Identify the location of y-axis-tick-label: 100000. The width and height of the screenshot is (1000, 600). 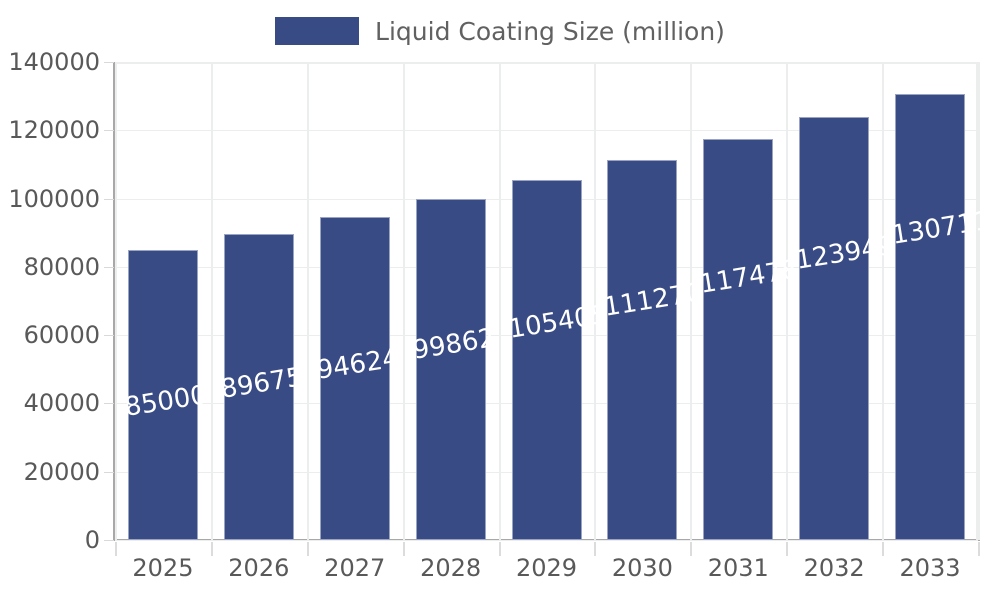
(54, 198).